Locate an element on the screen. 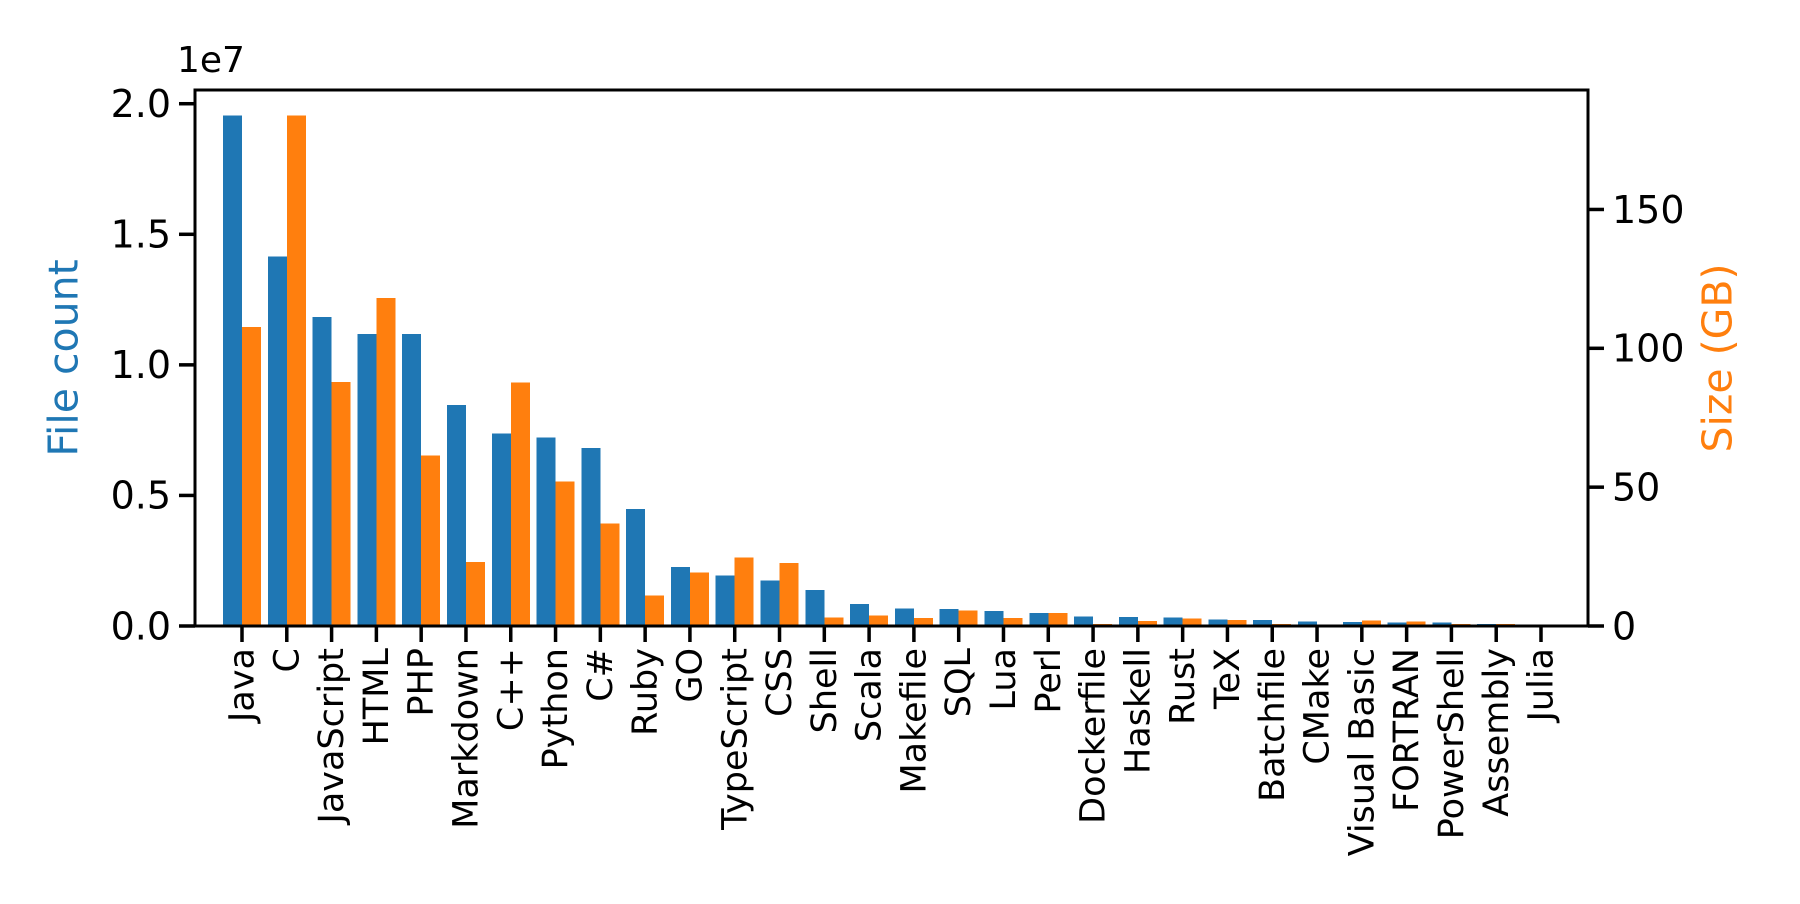 This screenshot has height=904, width=1800. x-tick-label: Ruby is located at coordinates (646, 692).